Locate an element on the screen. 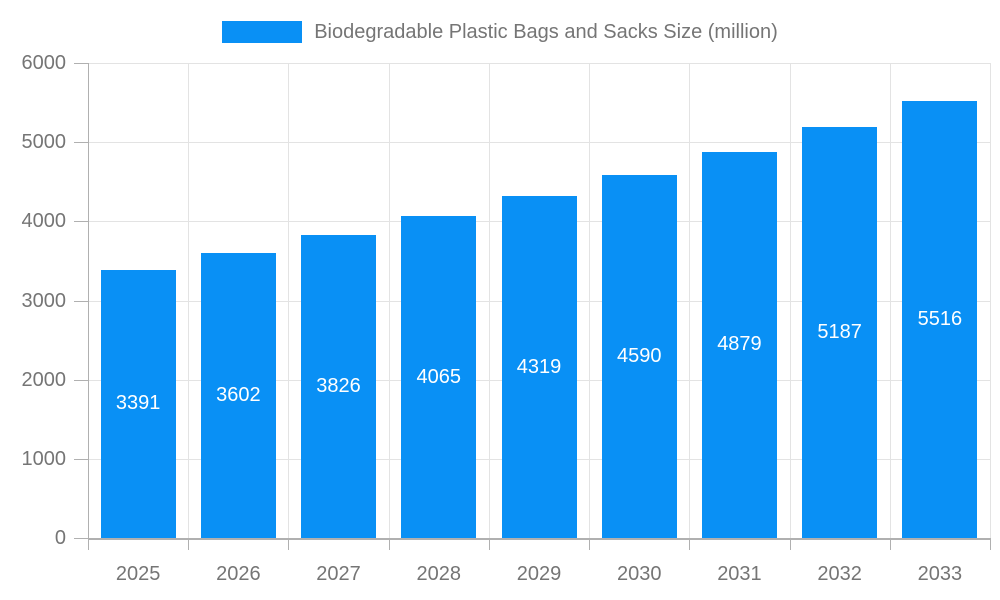 The image size is (1000, 600). y-axis-tick-label: 5000 is located at coordinates (44, 142).